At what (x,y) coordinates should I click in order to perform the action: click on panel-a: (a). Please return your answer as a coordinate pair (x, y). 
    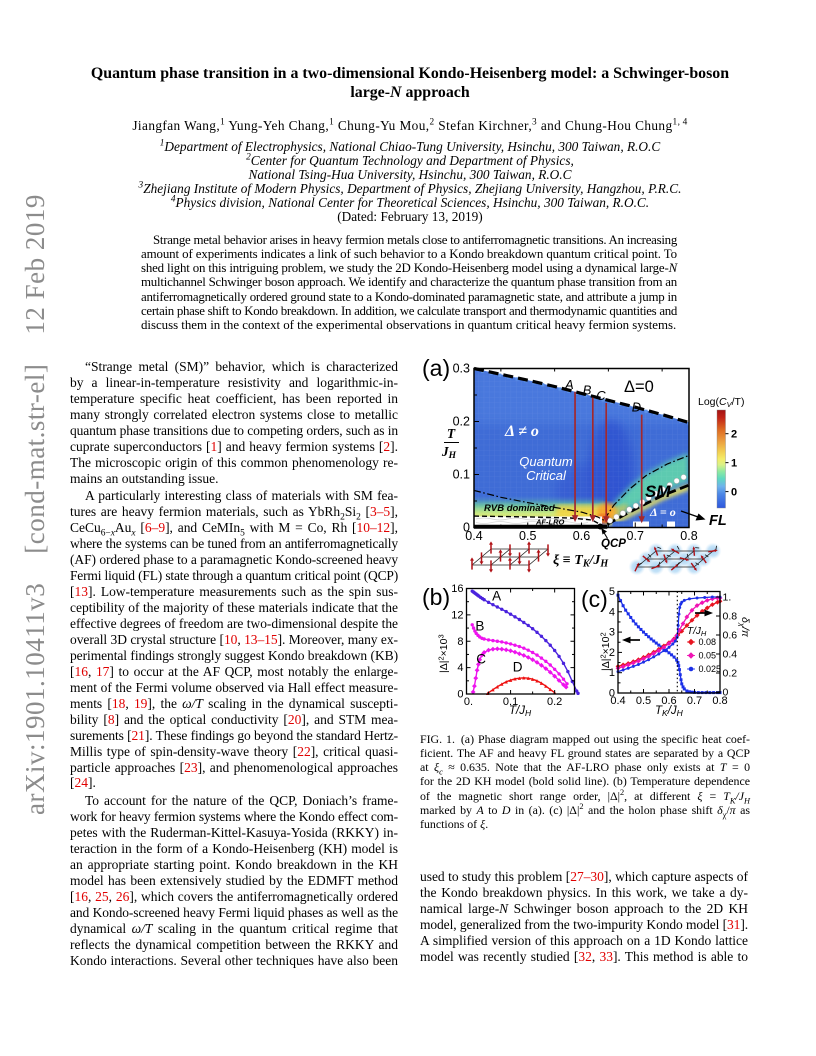
    Looking at the image, I should click on (583, 465).